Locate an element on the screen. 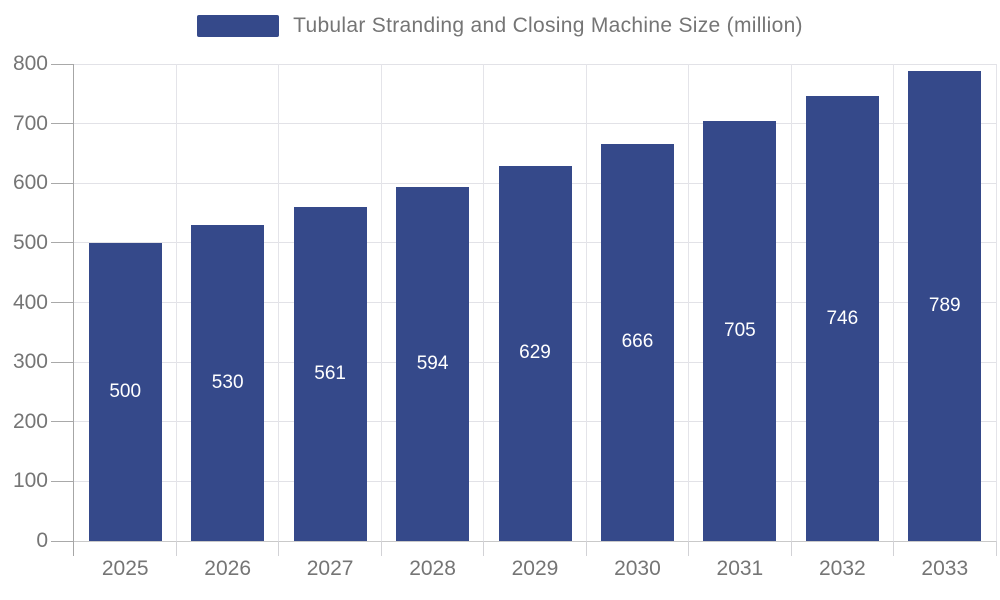  bar-value-label: 789 is located at coordinates (944, 305).